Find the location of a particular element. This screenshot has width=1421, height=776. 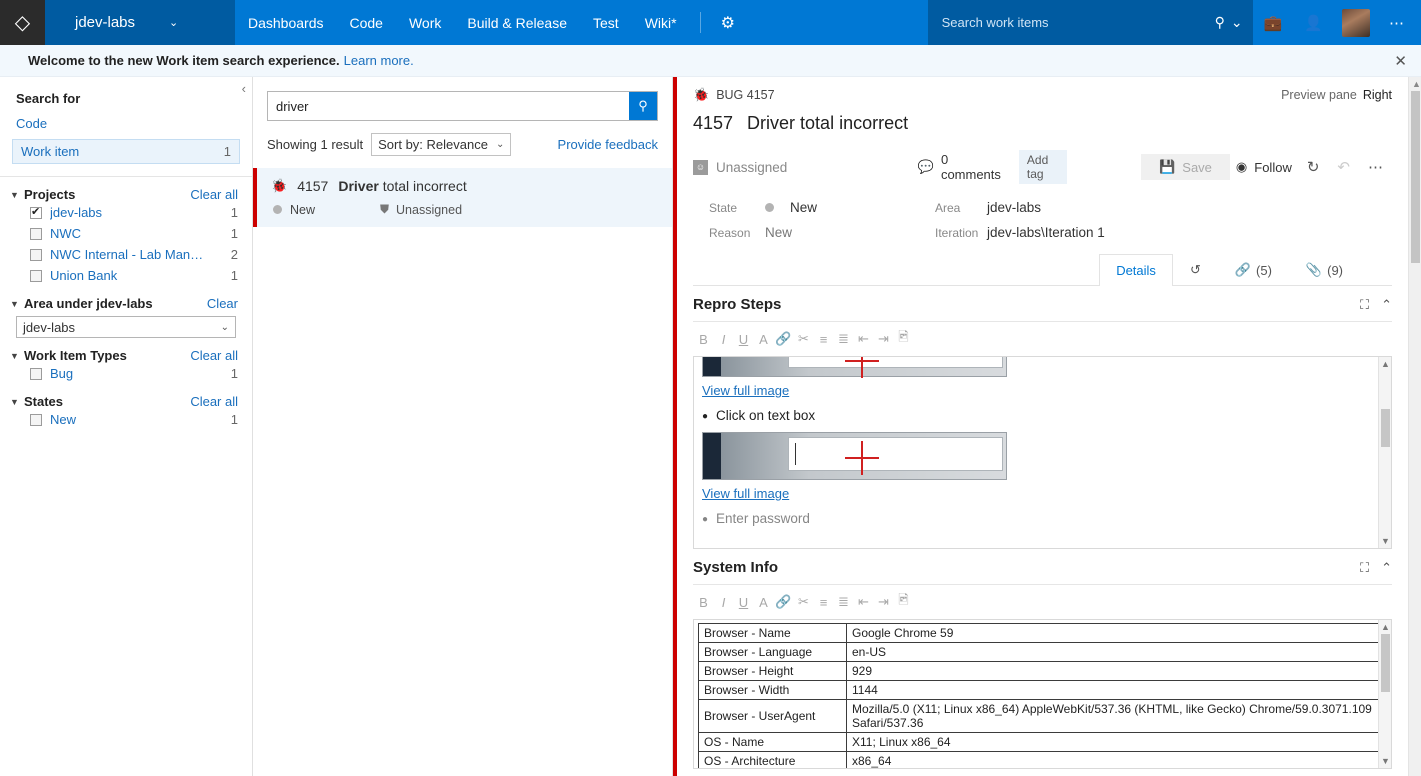

checkbox-project-nwc is located at coordinates (36, 233).